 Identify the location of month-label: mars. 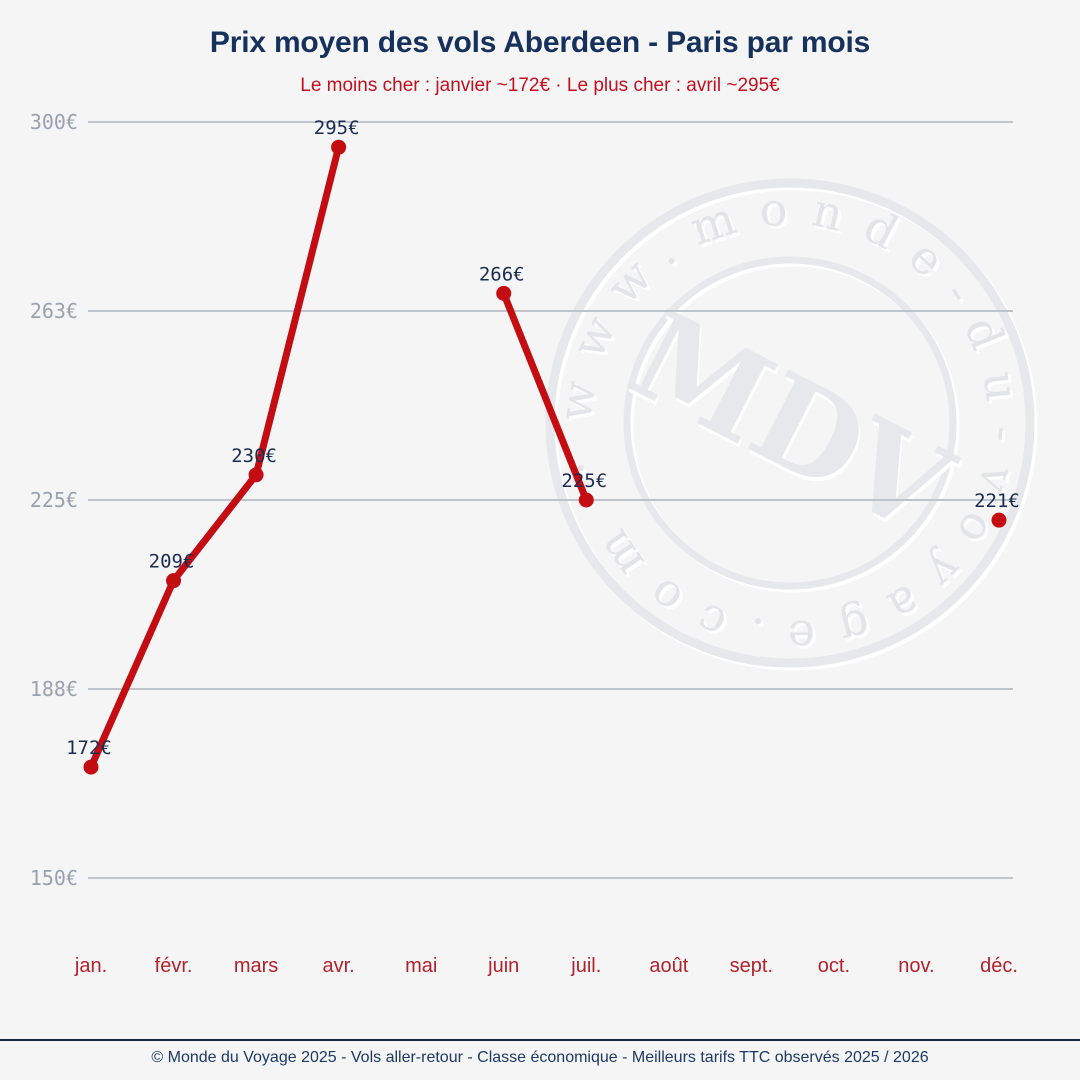
(256, 966).